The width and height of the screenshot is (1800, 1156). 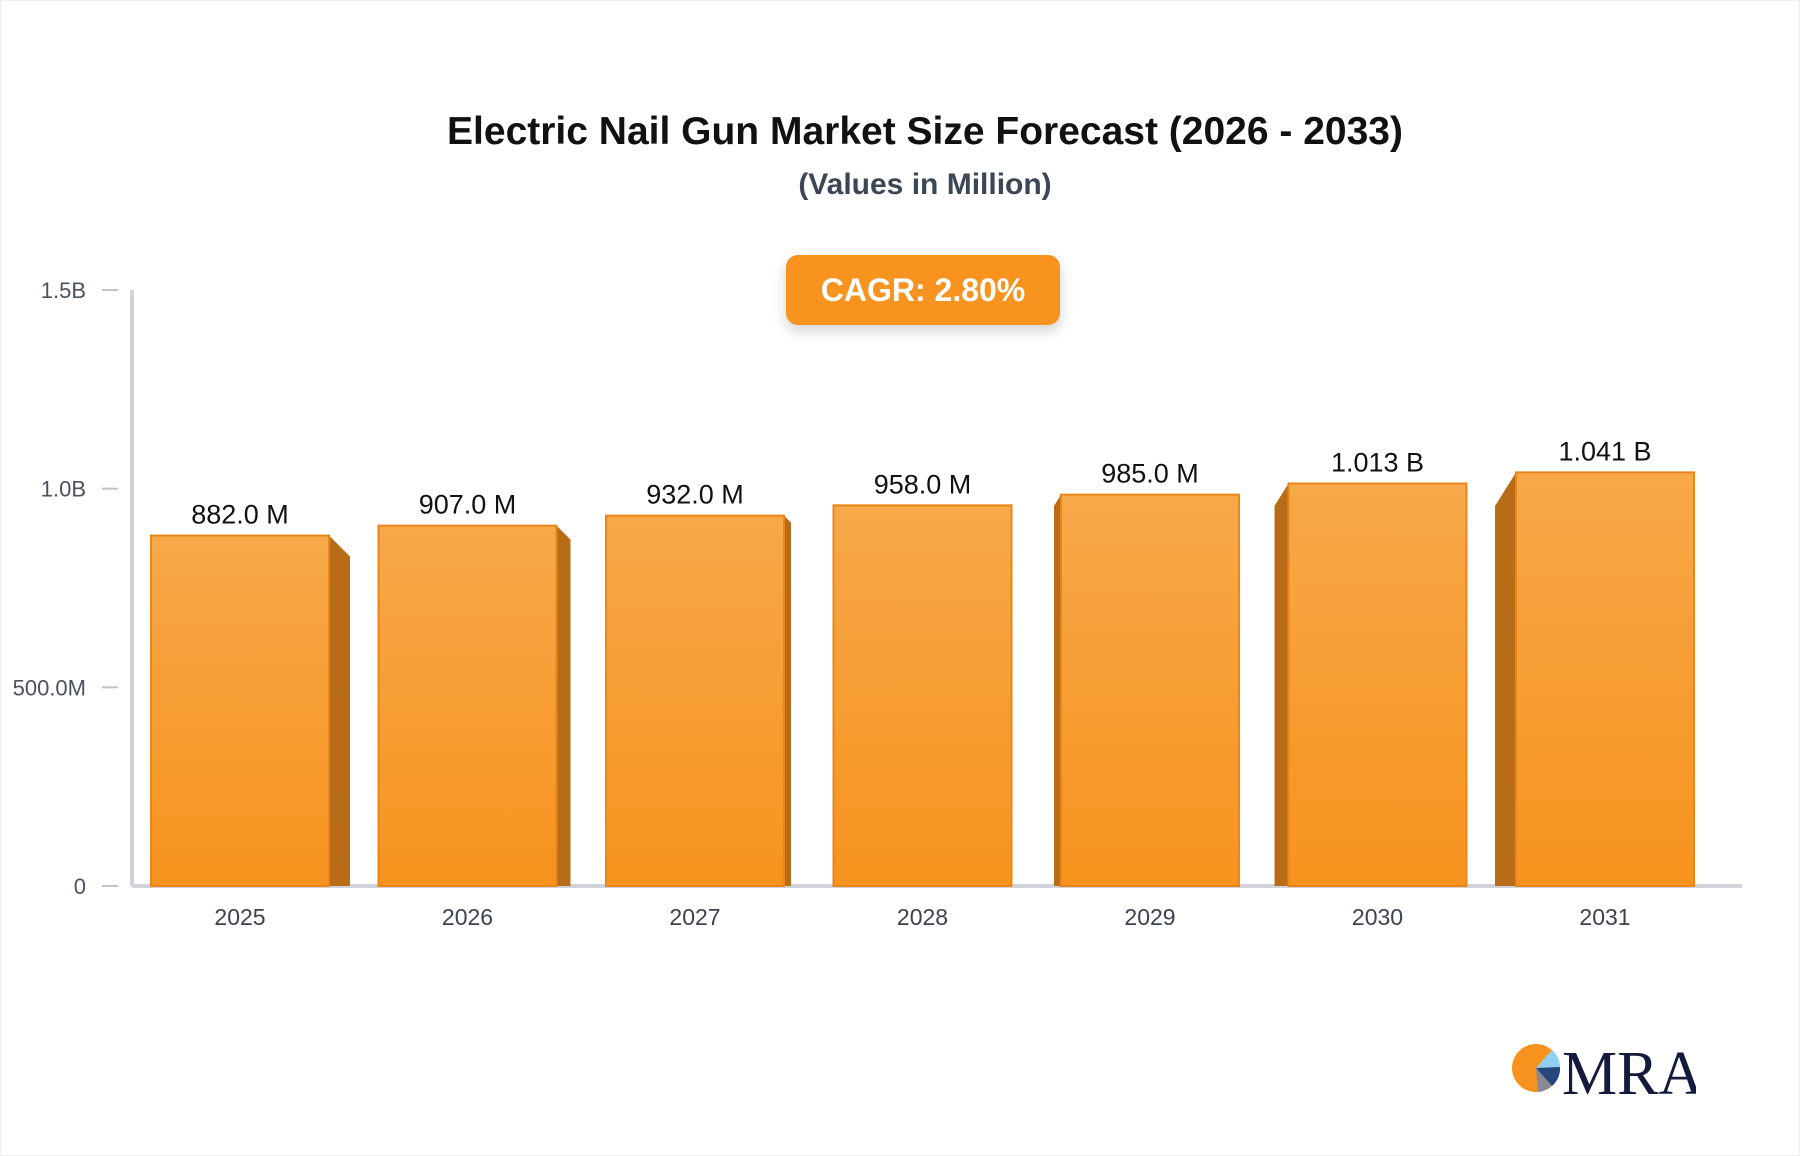 What do you see at coordinates (239, 917) in the screenshot?
I see `x-tick-label: 2025` at bounding box center [239, 917].